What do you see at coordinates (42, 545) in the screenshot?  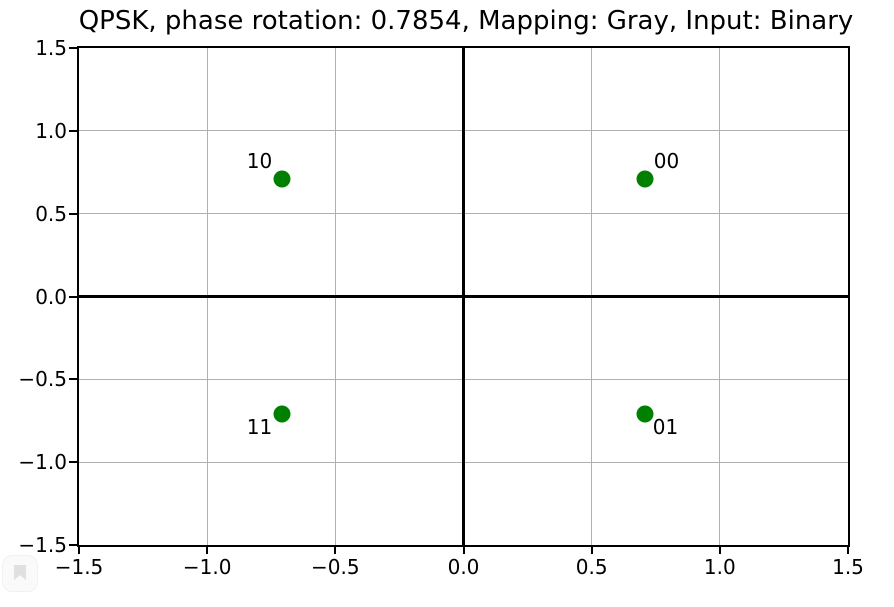 I see `y-axis-tick-label: −1.5` at bounding box center [42, 545].